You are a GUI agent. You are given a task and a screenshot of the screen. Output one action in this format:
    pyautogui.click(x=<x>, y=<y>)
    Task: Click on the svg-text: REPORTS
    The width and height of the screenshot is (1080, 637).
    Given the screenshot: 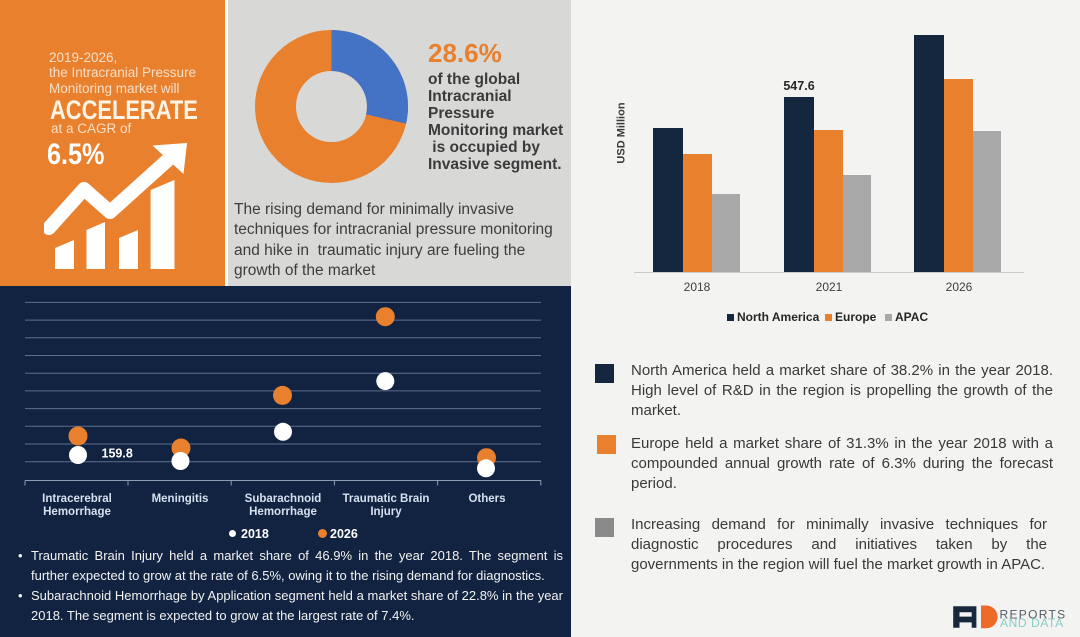 What is the action you would take?
    pyautogui.click(x=1033, y=615)
    